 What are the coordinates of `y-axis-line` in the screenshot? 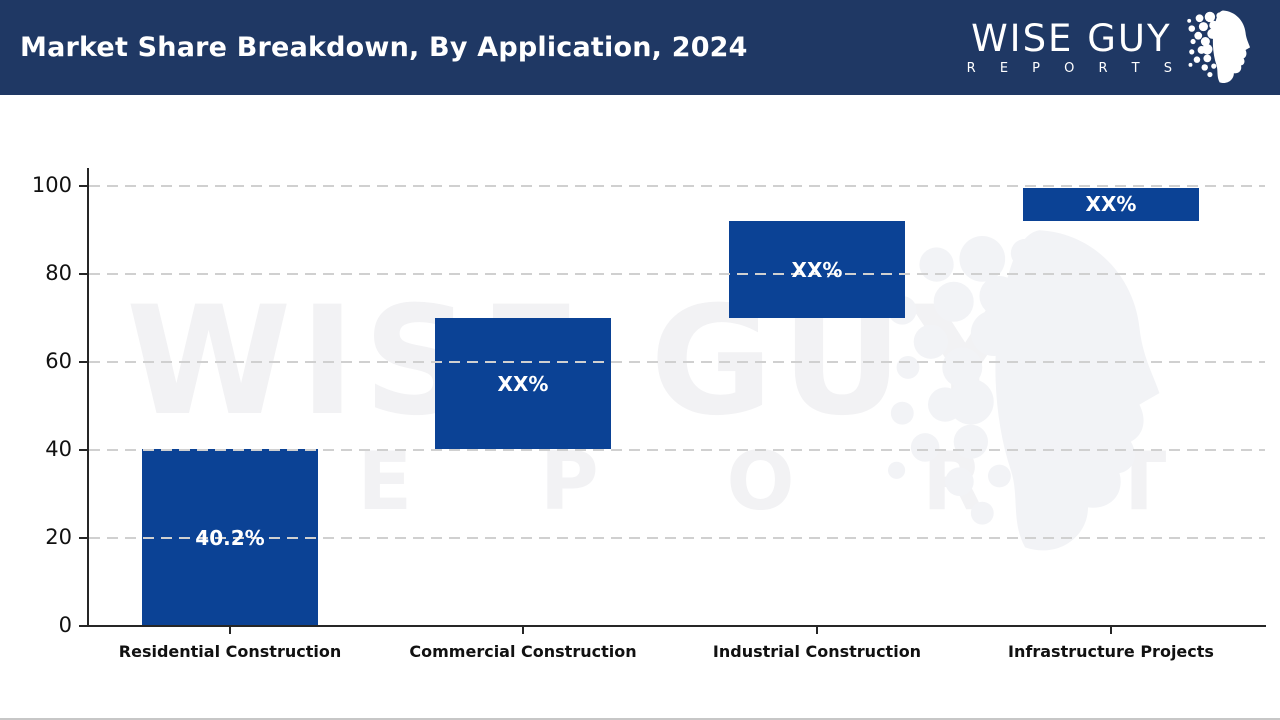 It's located at (88, 397).